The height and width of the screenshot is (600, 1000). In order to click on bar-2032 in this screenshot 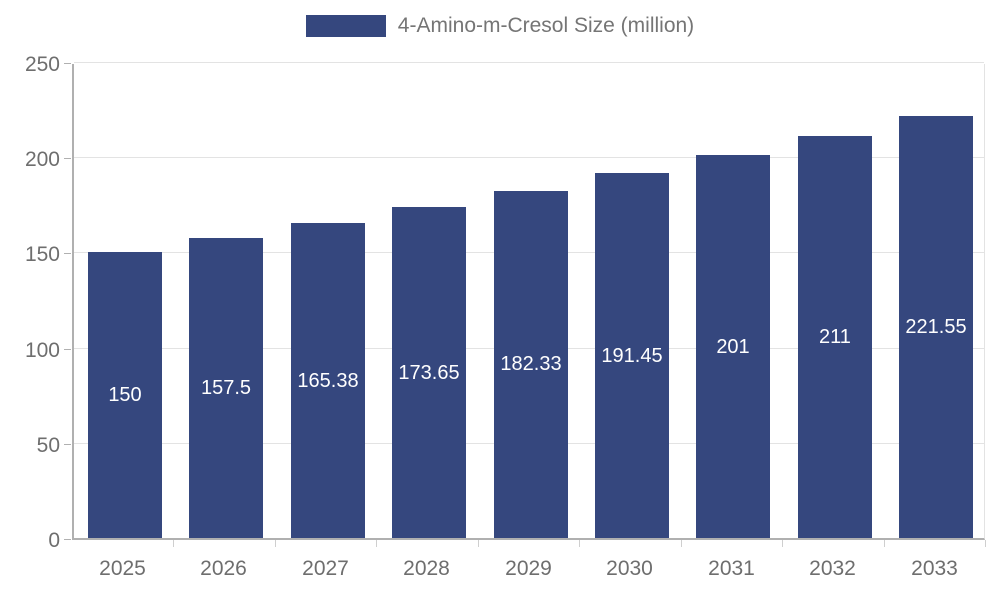, I will do `click(835, 337)`.